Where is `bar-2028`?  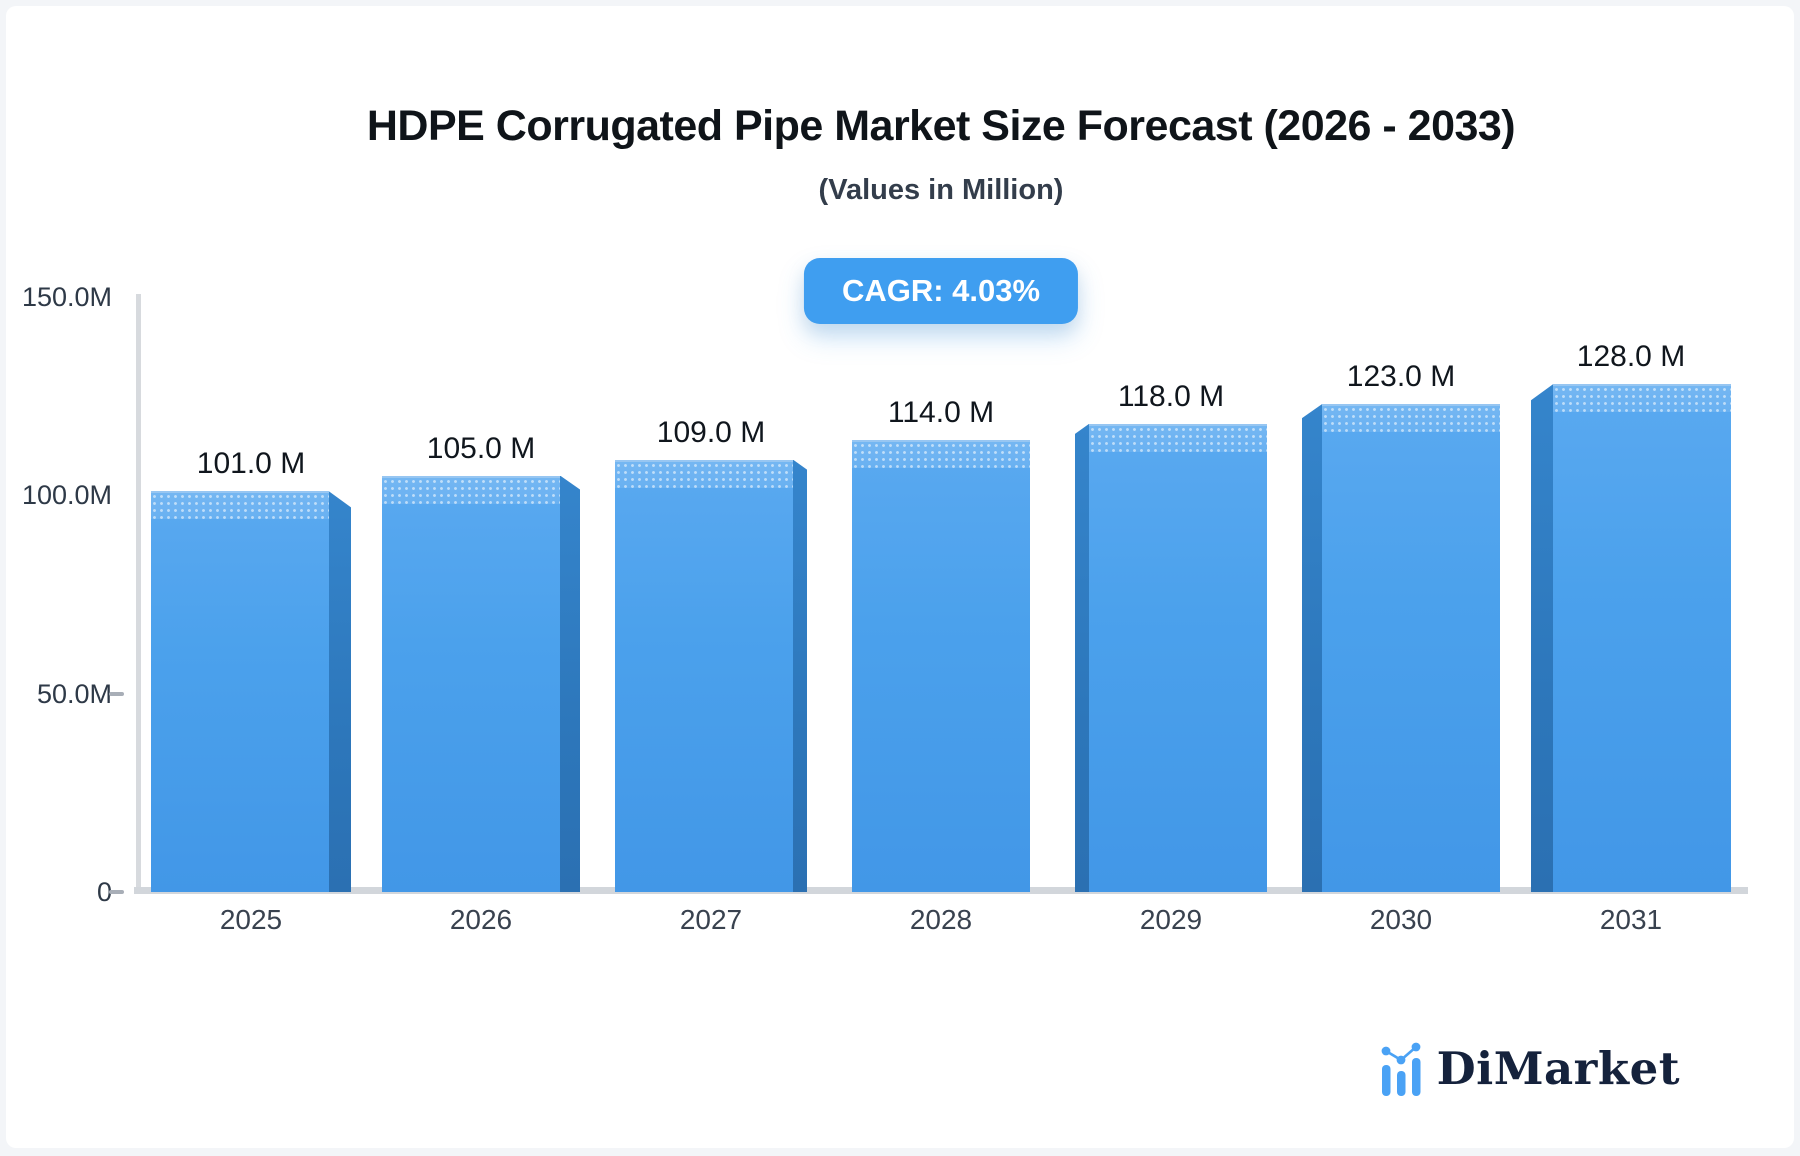
bar-2028 is located at coordinates (941, 665).